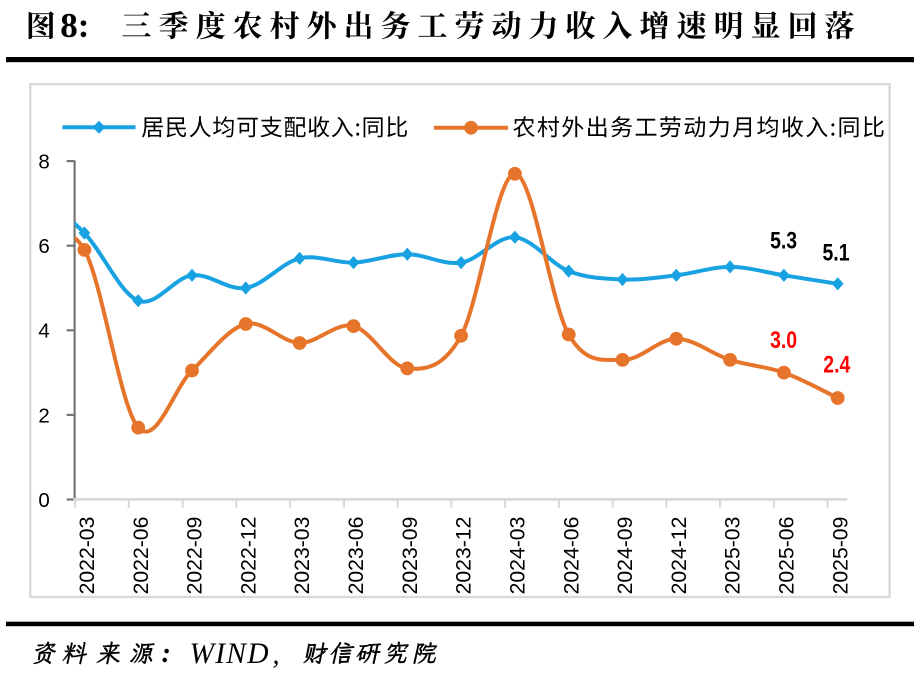 Image resolution: width=924 pixels, height=684 pixels. What do you see at coordinates (840, 556) in the screenshot?
I see `svg-text: 2025-09` at bounding box center [840, 556].